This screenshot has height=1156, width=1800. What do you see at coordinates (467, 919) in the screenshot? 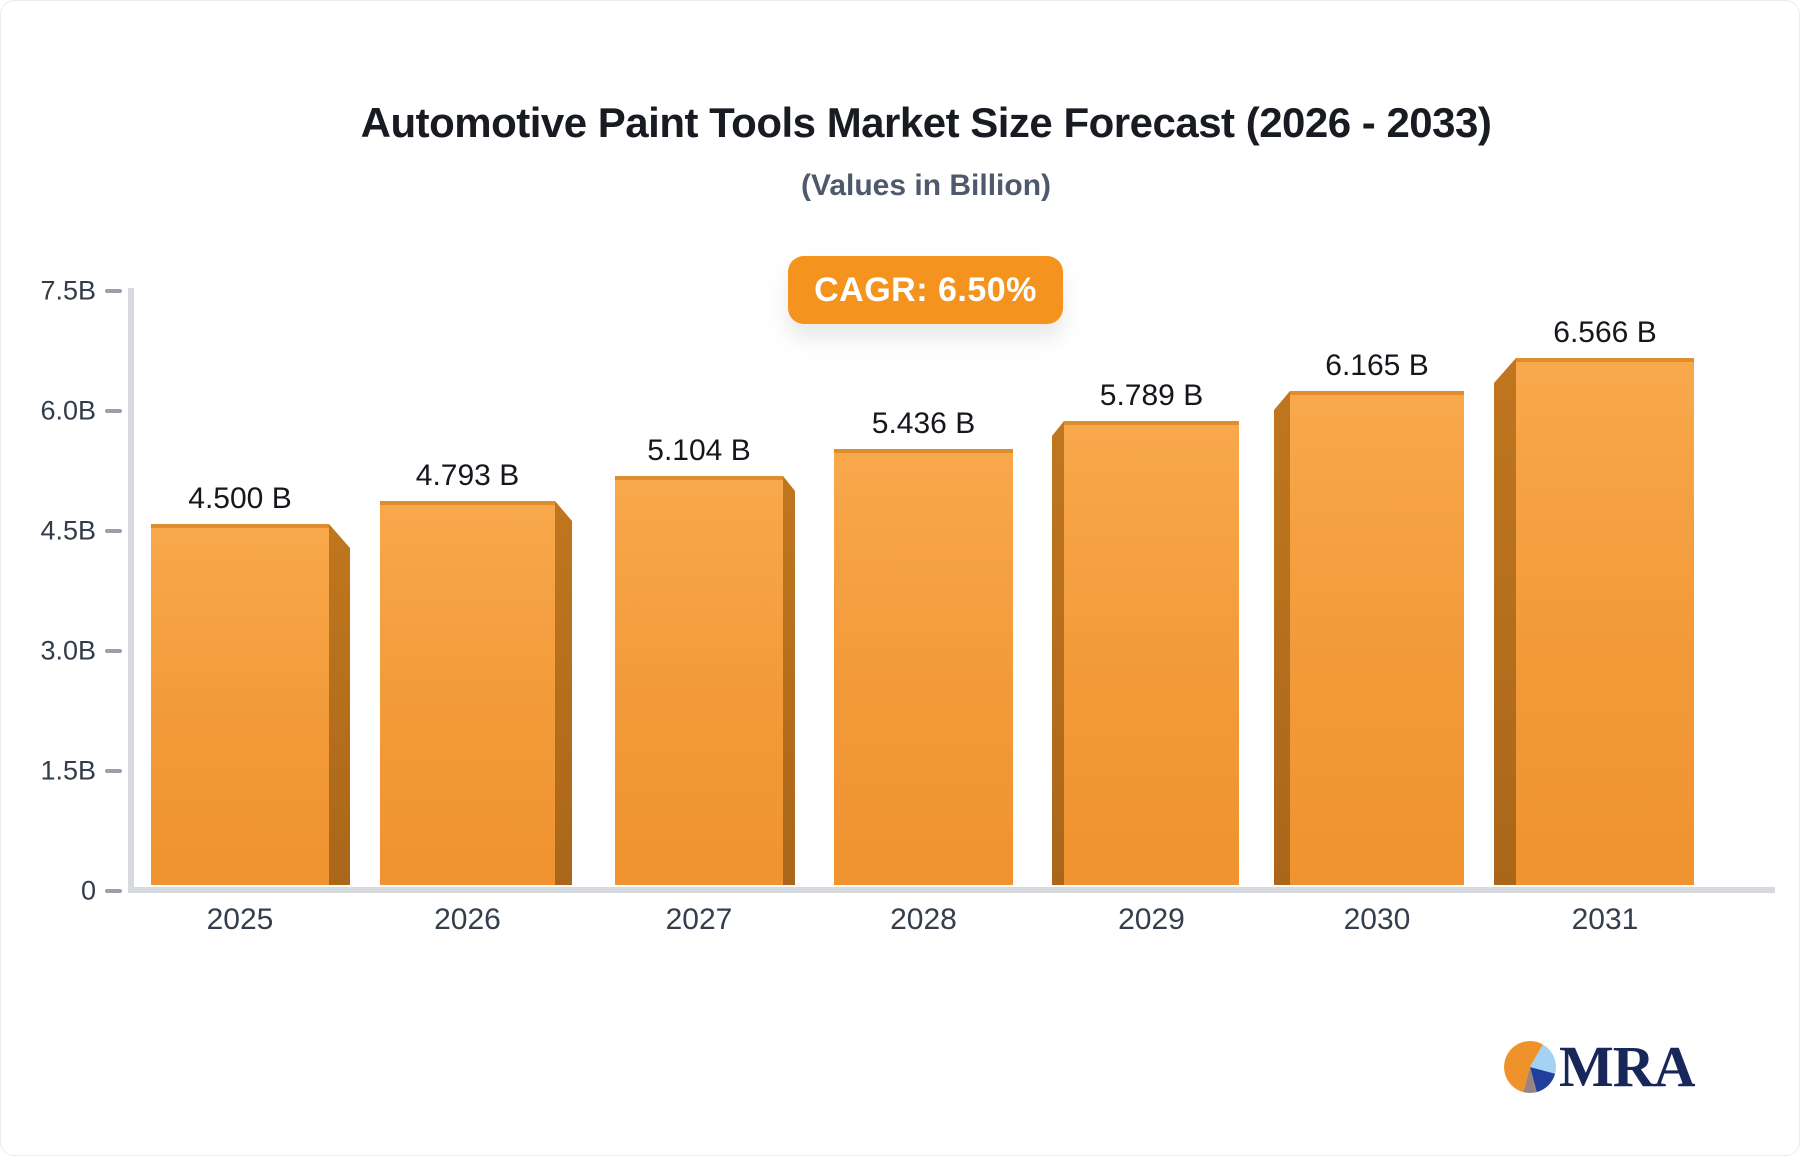
I see `x-axis-label: 2026` at bounding box center [467, 919].